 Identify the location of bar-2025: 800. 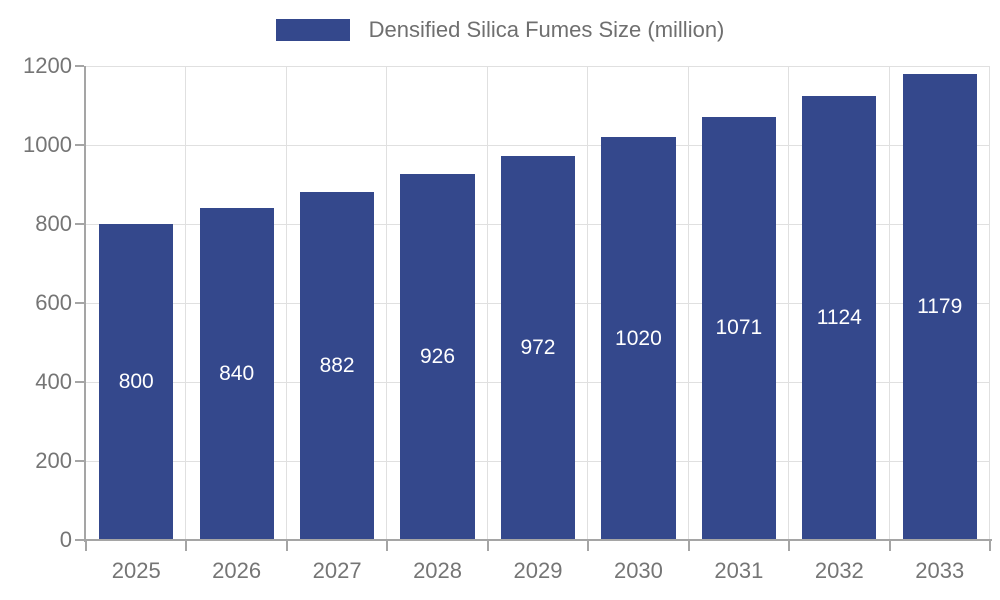
(136, 382).